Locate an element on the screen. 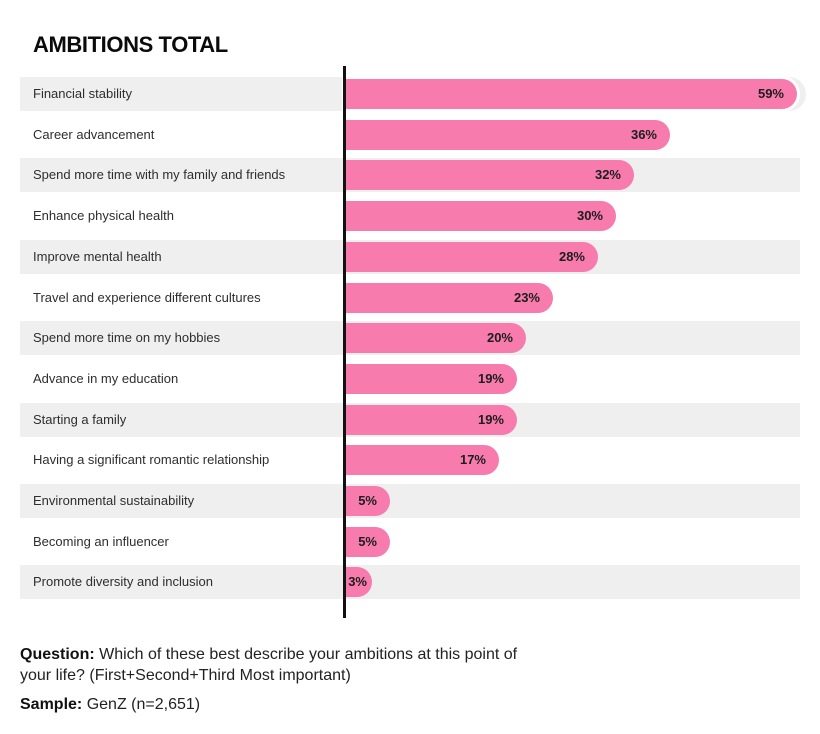  category-label: Career advancement is located at coordinates (94, 134).